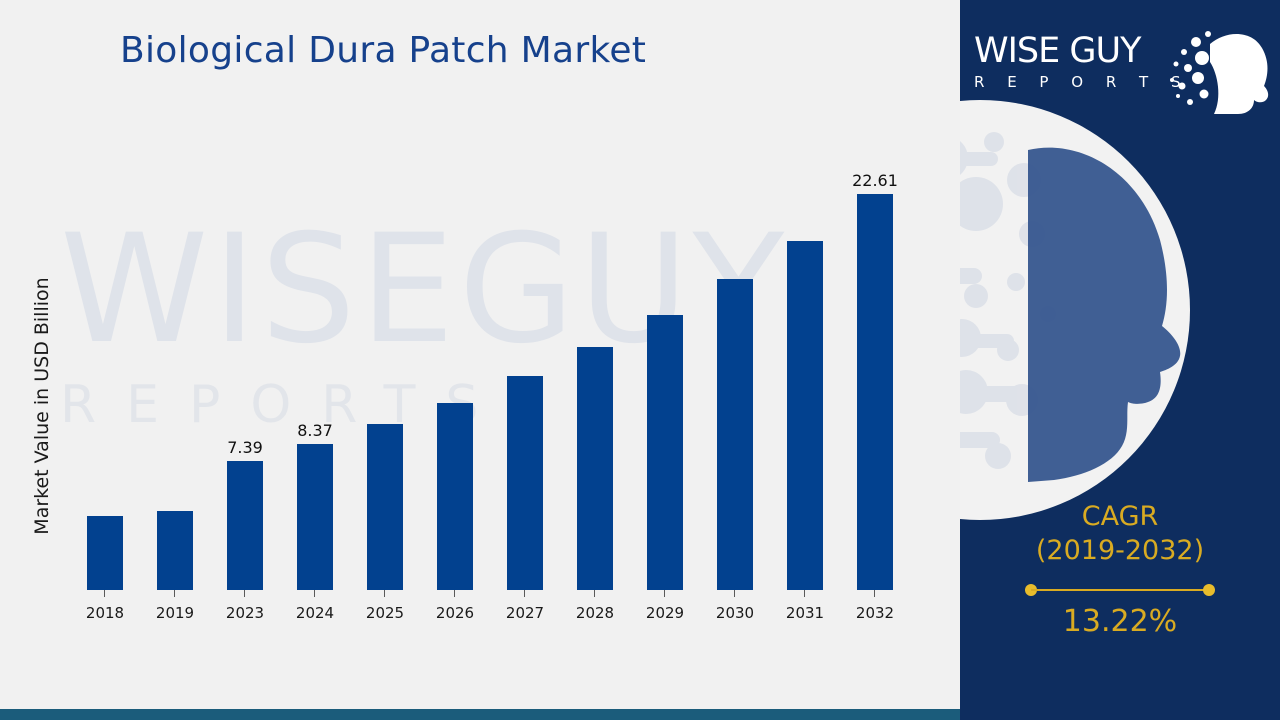 The height and width of the screenshot is (720, 1280). Describe the element at coordinates (875, 180) in the screenshot. I see `bar-value-label-2032: 22.61` at that location.